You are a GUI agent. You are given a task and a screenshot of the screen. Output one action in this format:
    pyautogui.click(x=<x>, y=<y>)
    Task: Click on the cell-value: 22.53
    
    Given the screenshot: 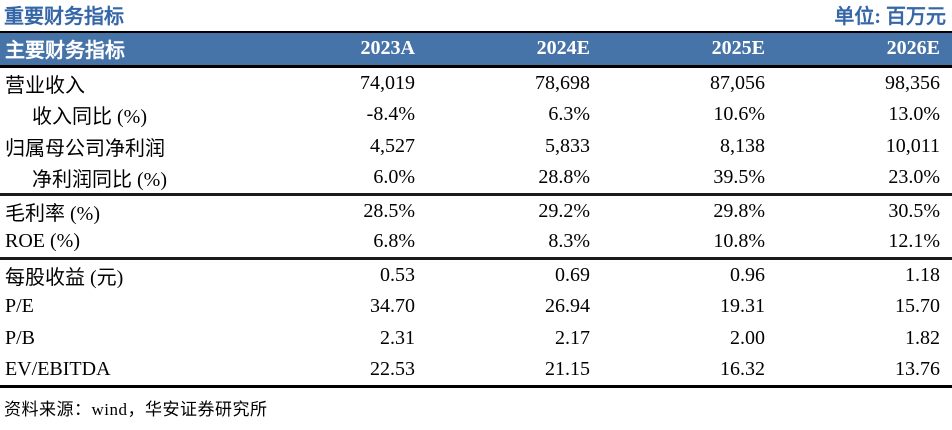 What is the action you would take?
    pyautogui.click(x=392, y=369)
    